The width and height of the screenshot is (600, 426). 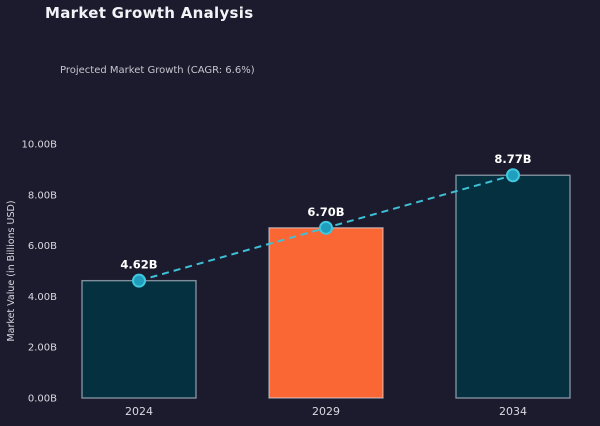 What do you see at coordinates (326, 411) in the screenshot?
I see `x-tick-label-2029: 2029` at bounding box center [326, 411].